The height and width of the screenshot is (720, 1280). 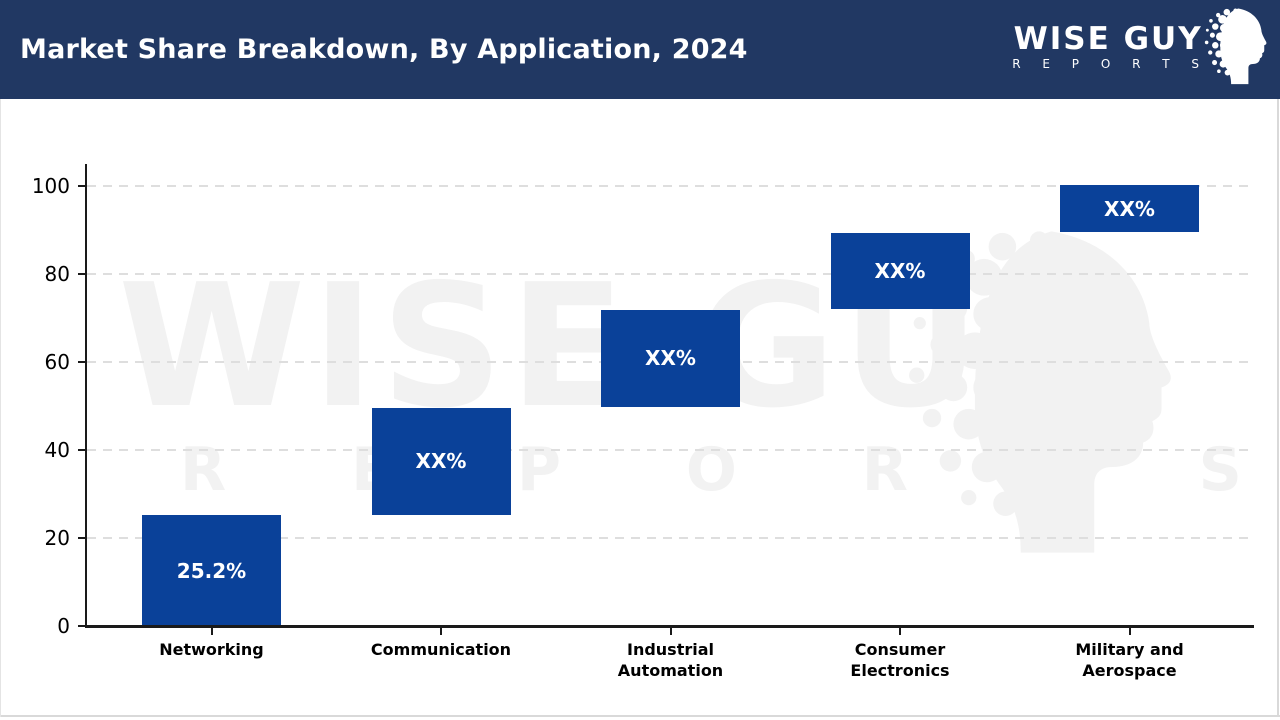 What do you see at coordinates (1108, 38) in the screenshot?
I see `logo-wordmark: WISE GUY` at bounding box center [1108, 38].